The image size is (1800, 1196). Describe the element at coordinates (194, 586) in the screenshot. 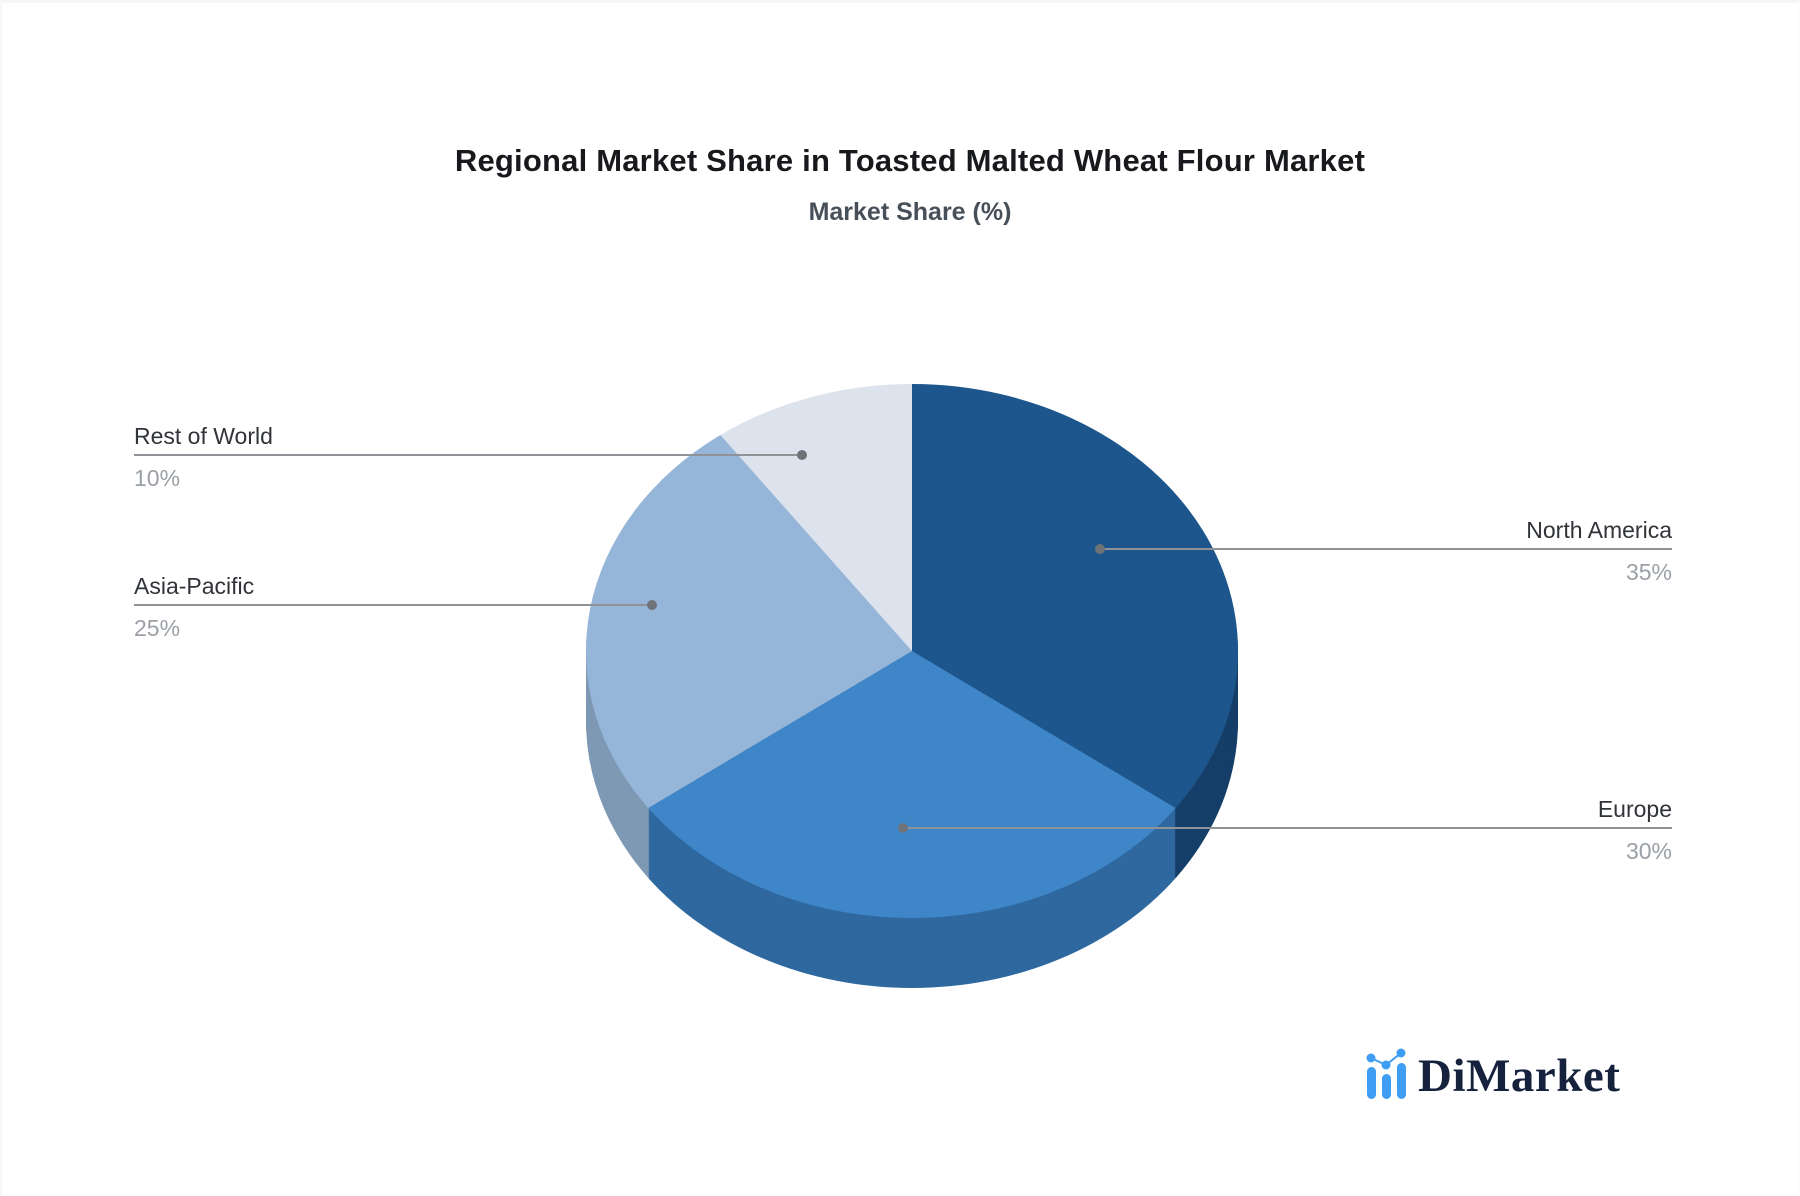

I see `slice-label: Asia-Pacific` at that location.